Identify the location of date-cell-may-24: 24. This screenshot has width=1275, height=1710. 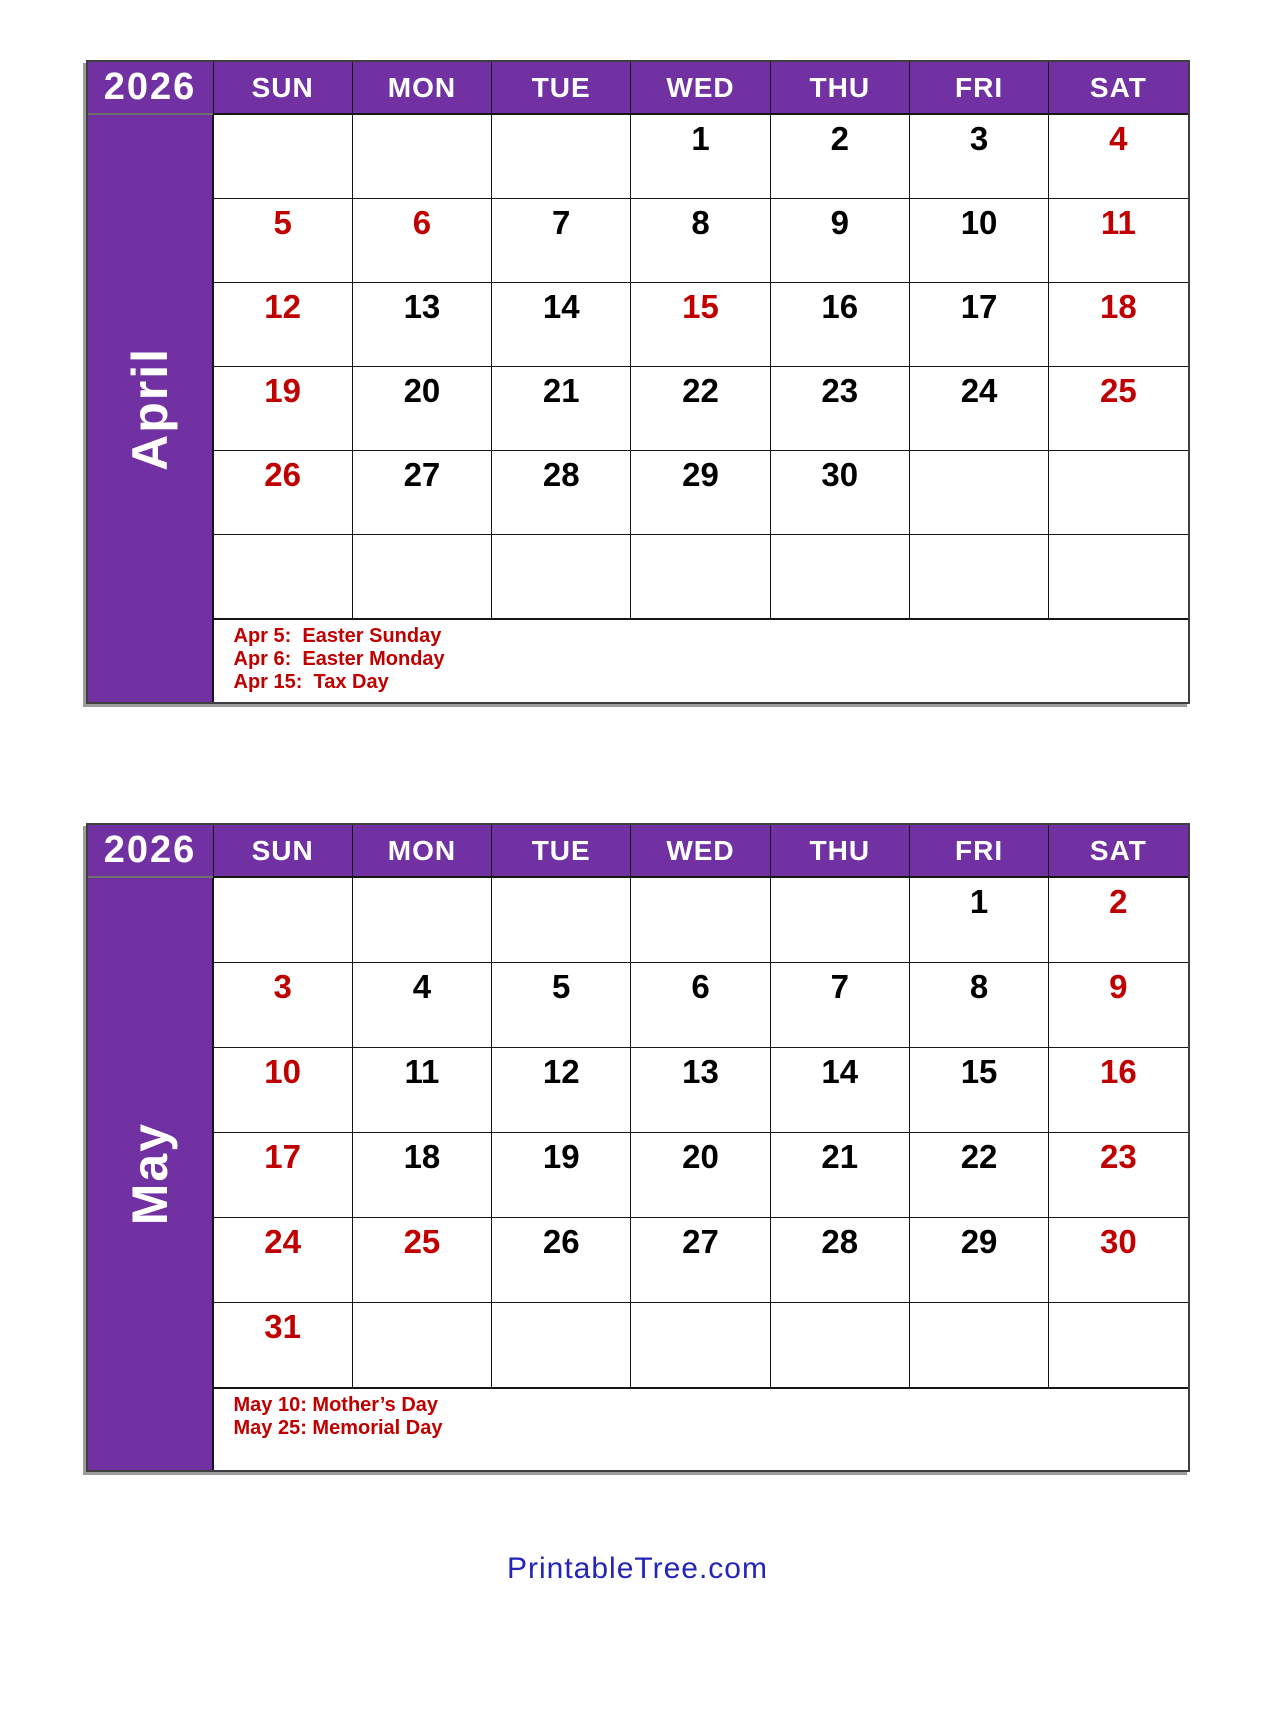
(282, 1260).